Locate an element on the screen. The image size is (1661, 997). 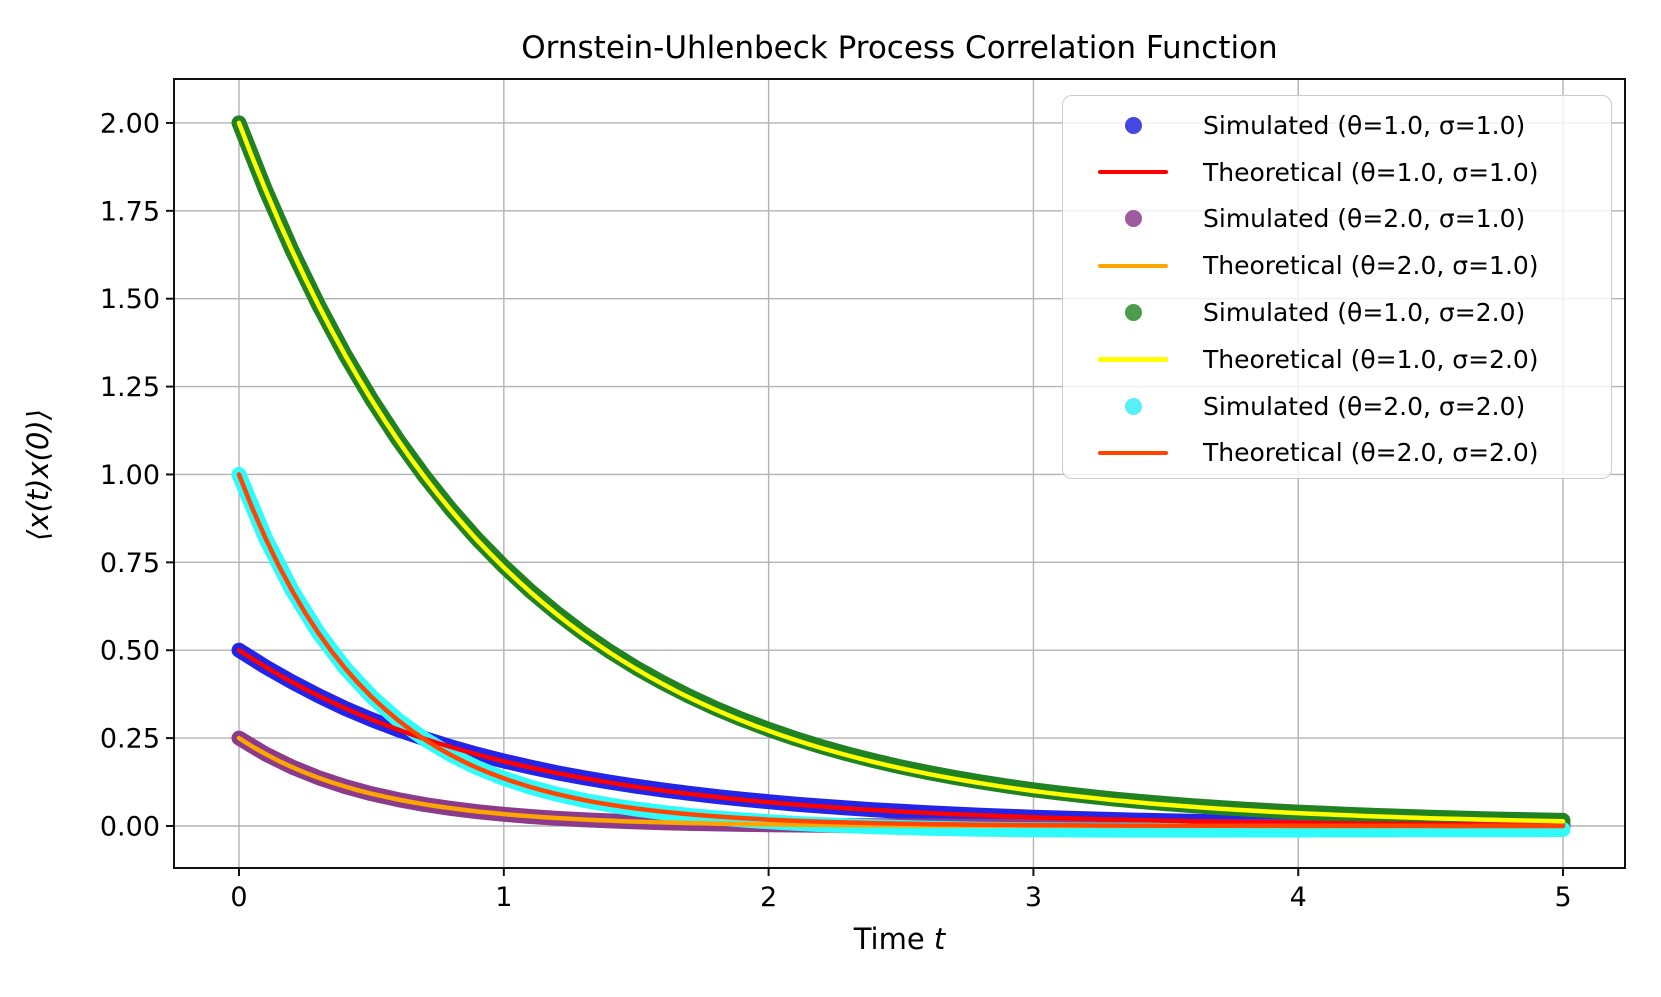
legend-entry: Simulated (θ=2.0, σ=1.0) is located at coordinates (1337, 219).